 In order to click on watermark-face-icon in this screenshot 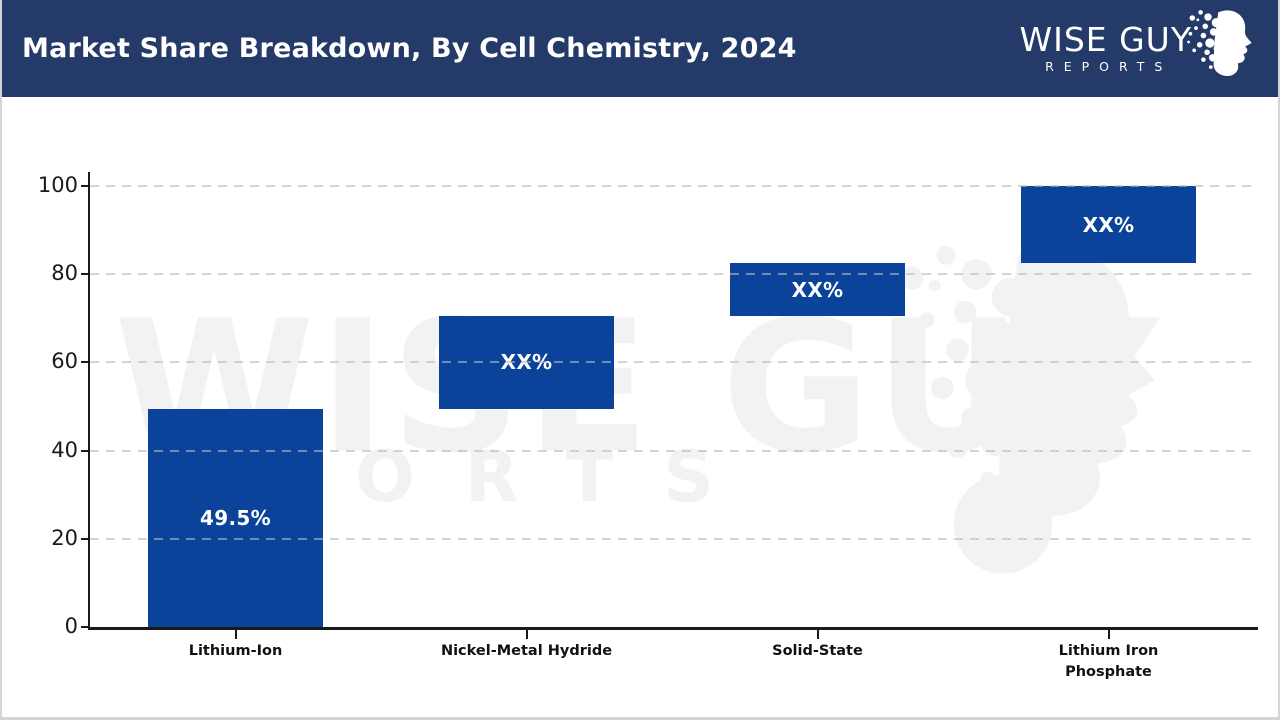, I will do `click(1025, 409)`.